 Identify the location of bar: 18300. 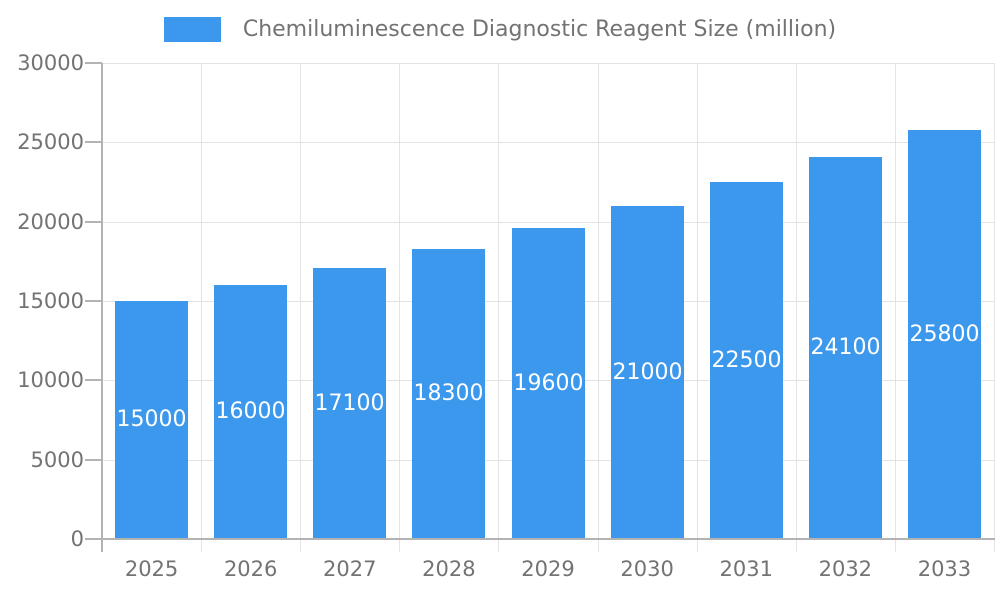
(448, 394).